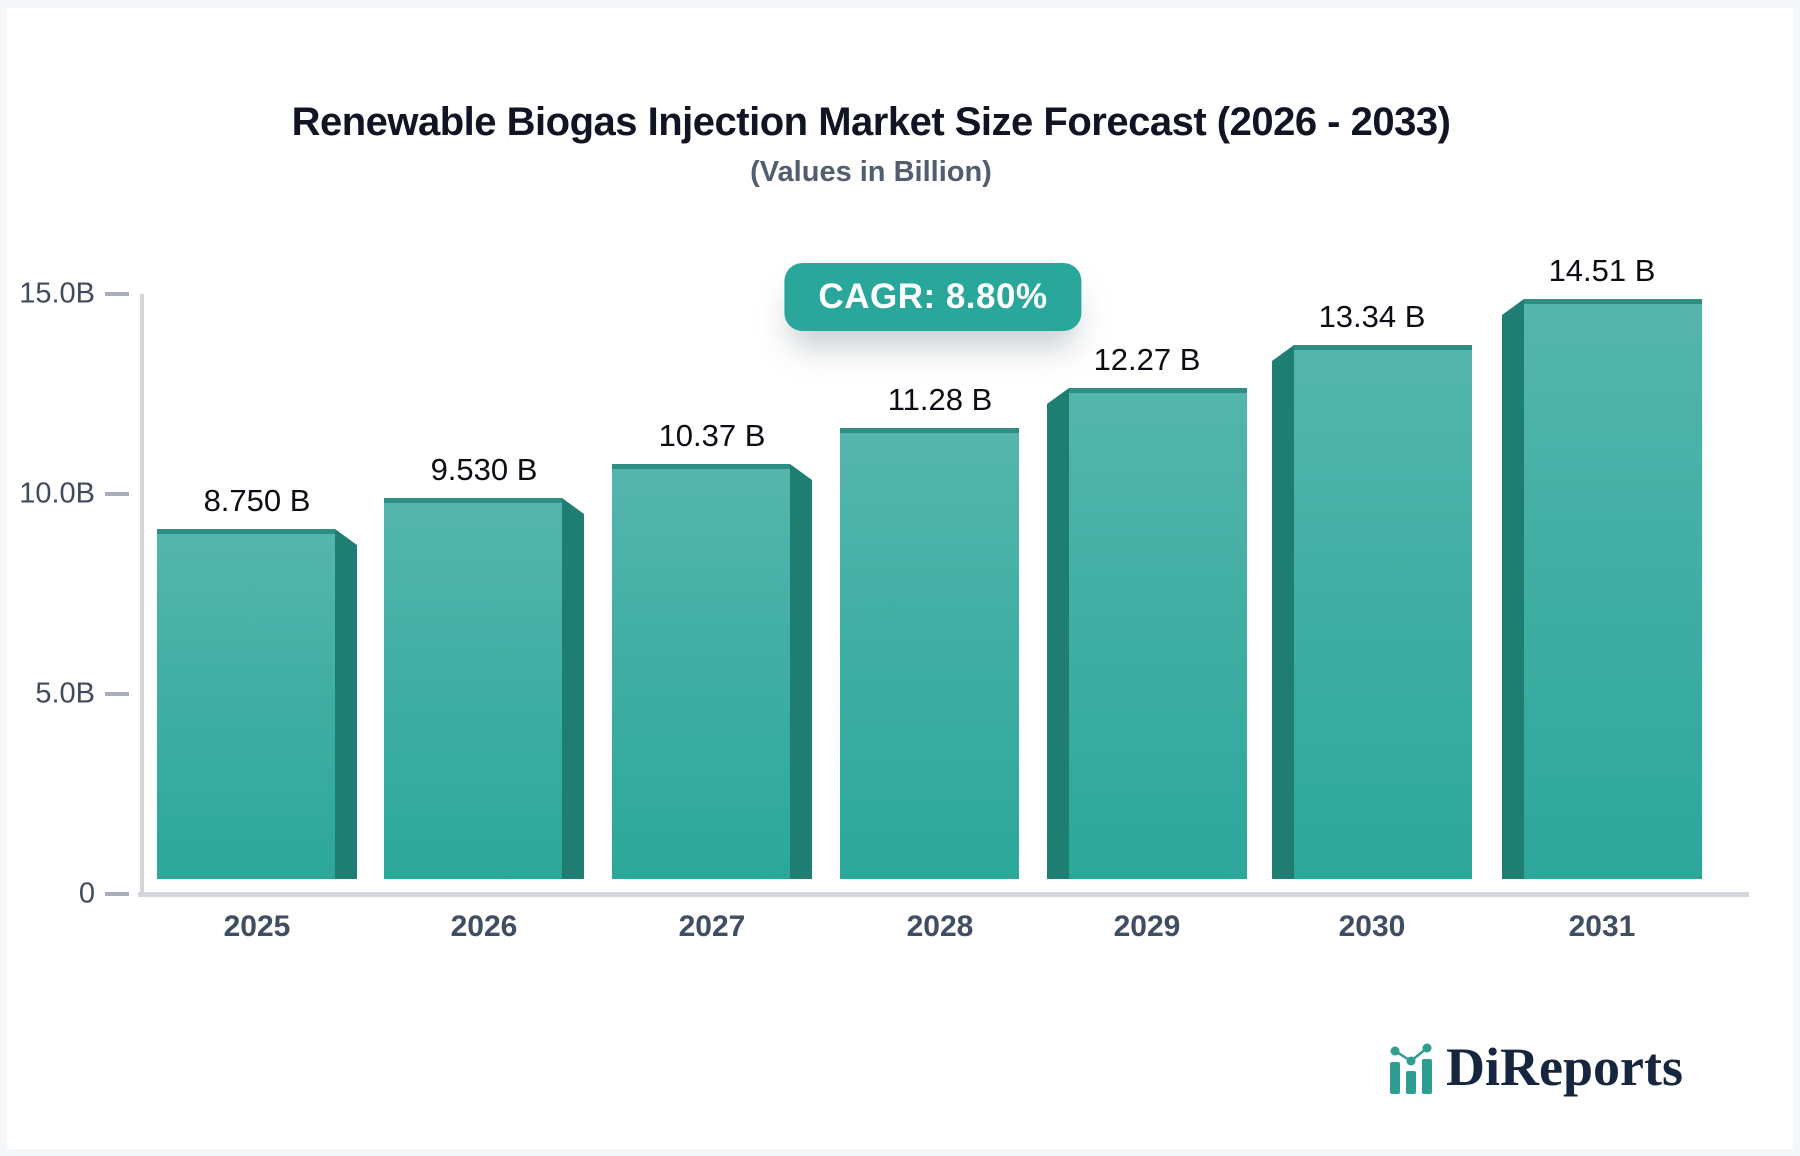 The image size is (1800, 1156). I want to click on y-tick-label: 15.0B, so click(57, 293).